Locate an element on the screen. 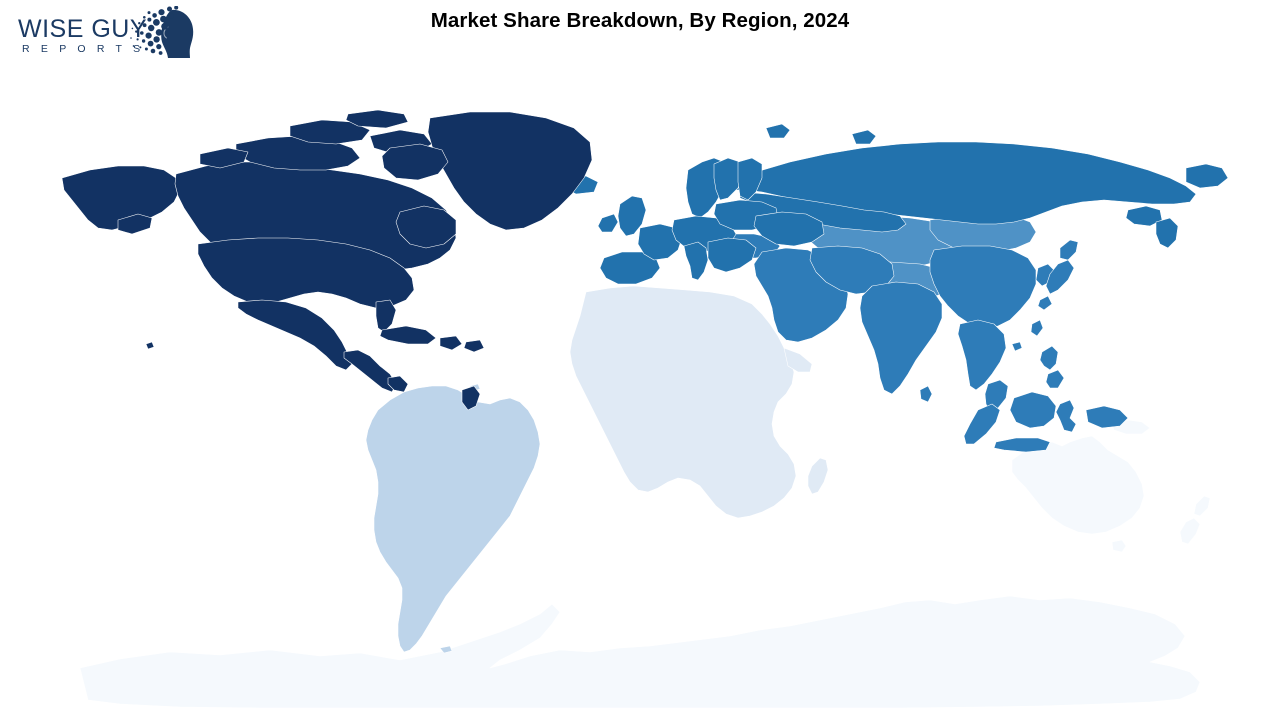 The image size is (1280, 720). brand-wordmark-bottom: R E P O R T S is located at coordinates (83, 49).